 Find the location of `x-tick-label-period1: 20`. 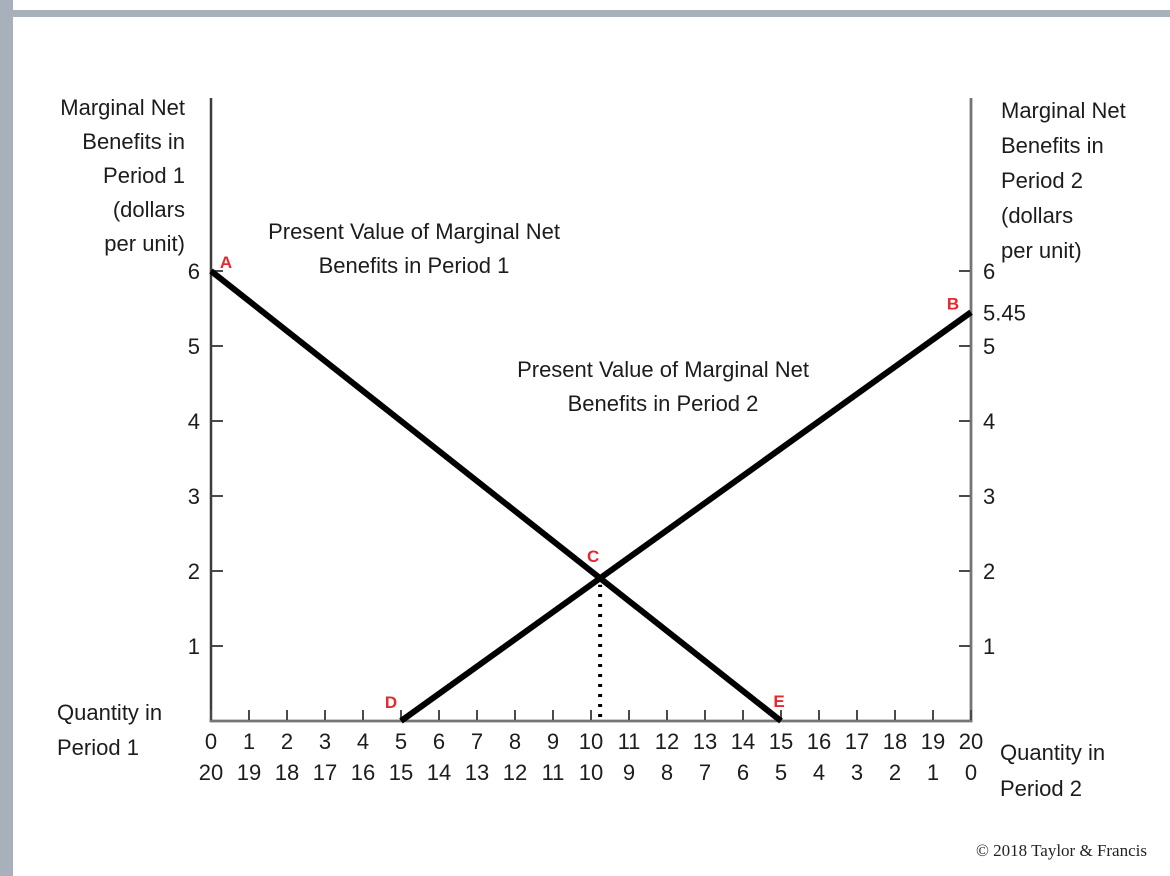

x-tick-label-period1: 20 is located at coordinates (971, 741).